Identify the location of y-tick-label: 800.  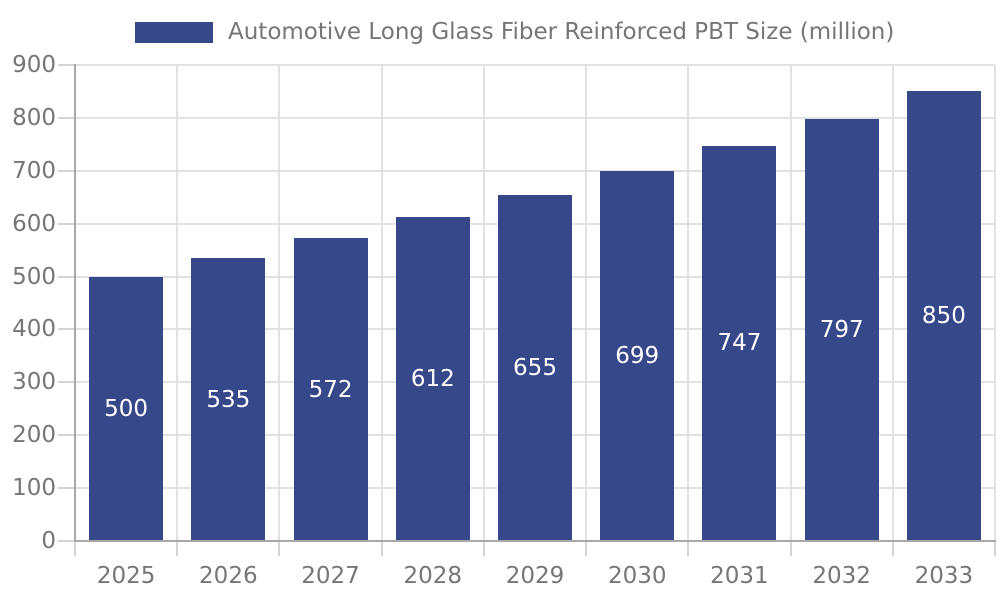
(34, 117).